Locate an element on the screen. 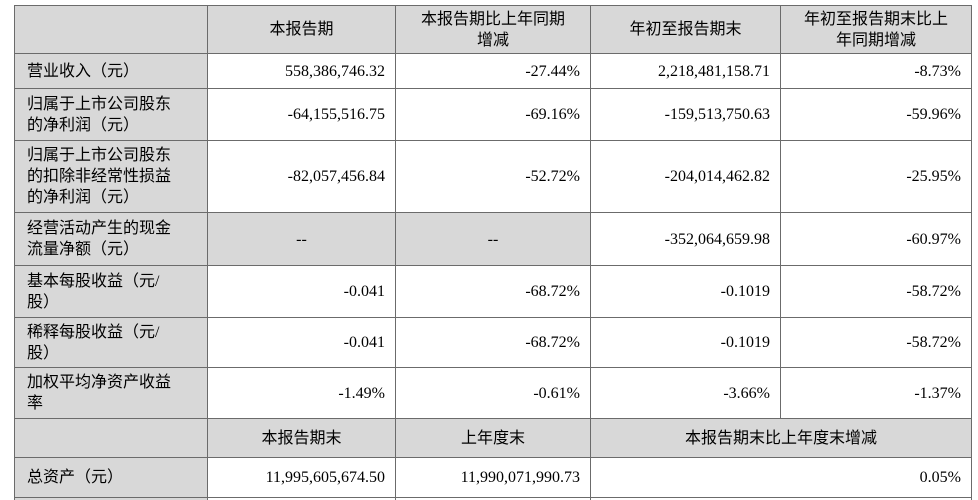 The image size is (978, 500). row-label: 稀释每股收益（元/ 股） is located at coordinates (111, 342).